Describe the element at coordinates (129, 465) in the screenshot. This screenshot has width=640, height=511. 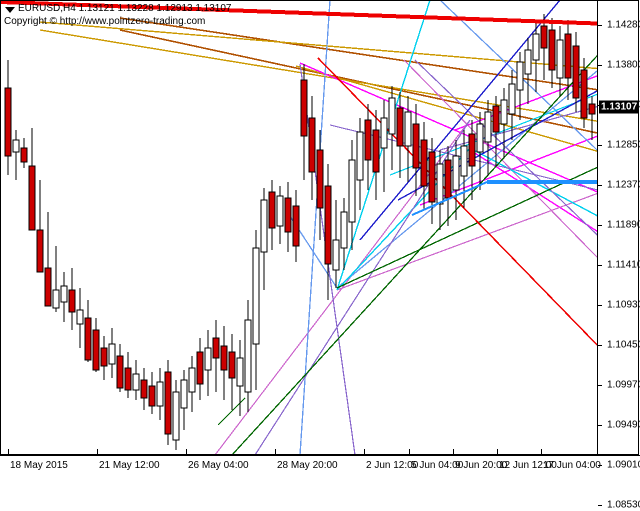
I see `time-tick-label: 21 May 12:00` at that location.